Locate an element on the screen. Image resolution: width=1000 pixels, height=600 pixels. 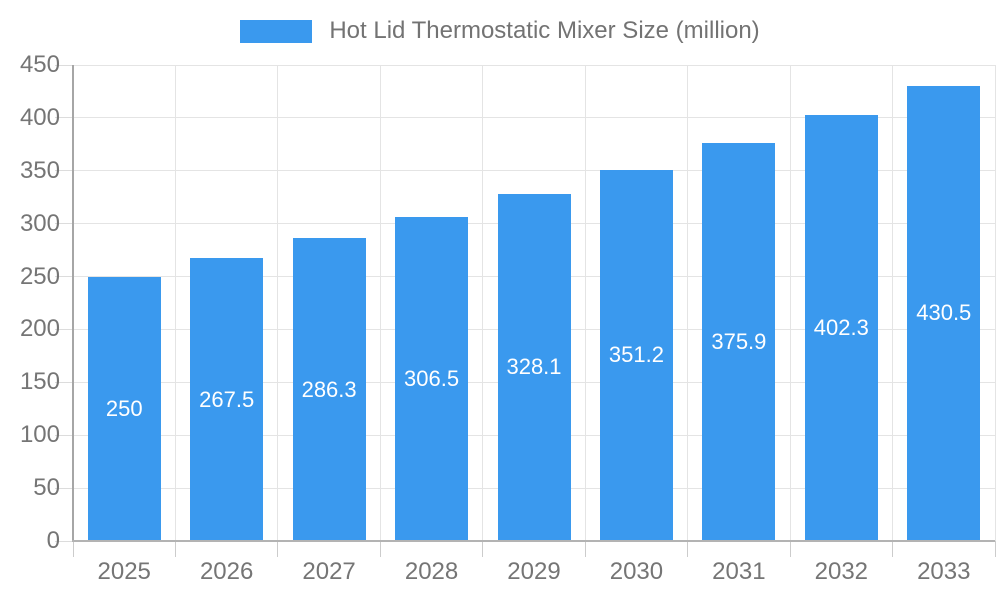
x-axis-label: 2029 is located at coordinates (534, 571).